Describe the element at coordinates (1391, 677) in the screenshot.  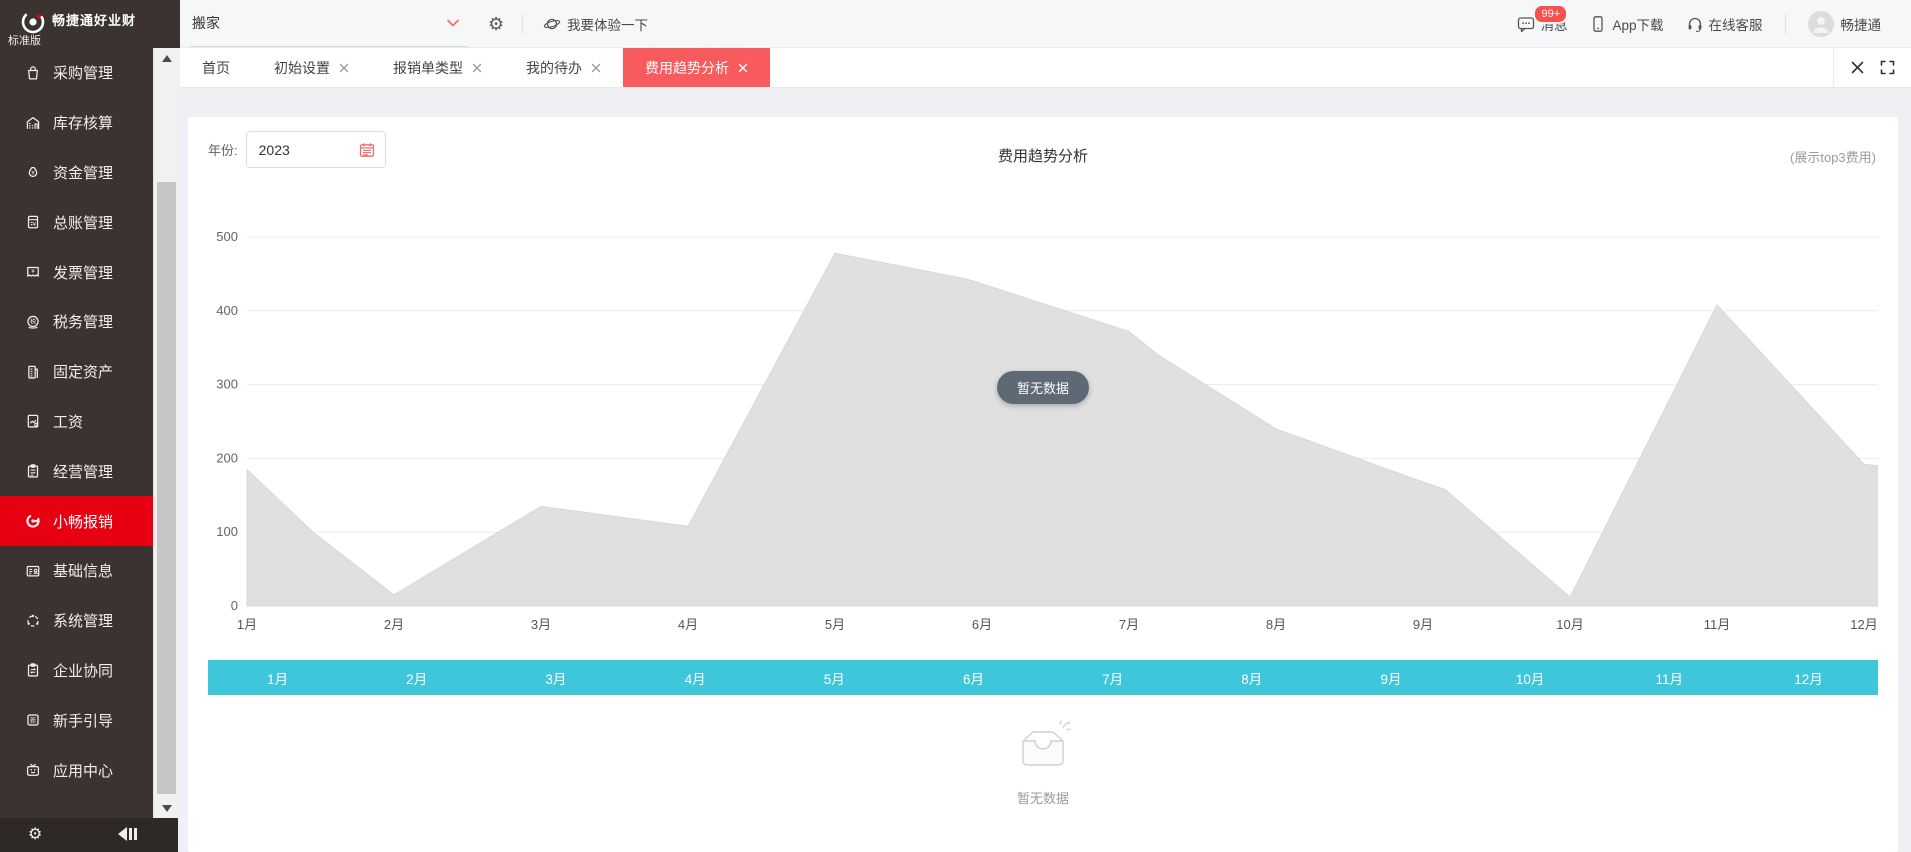
I see `month-header-cell: 9月` at that location.